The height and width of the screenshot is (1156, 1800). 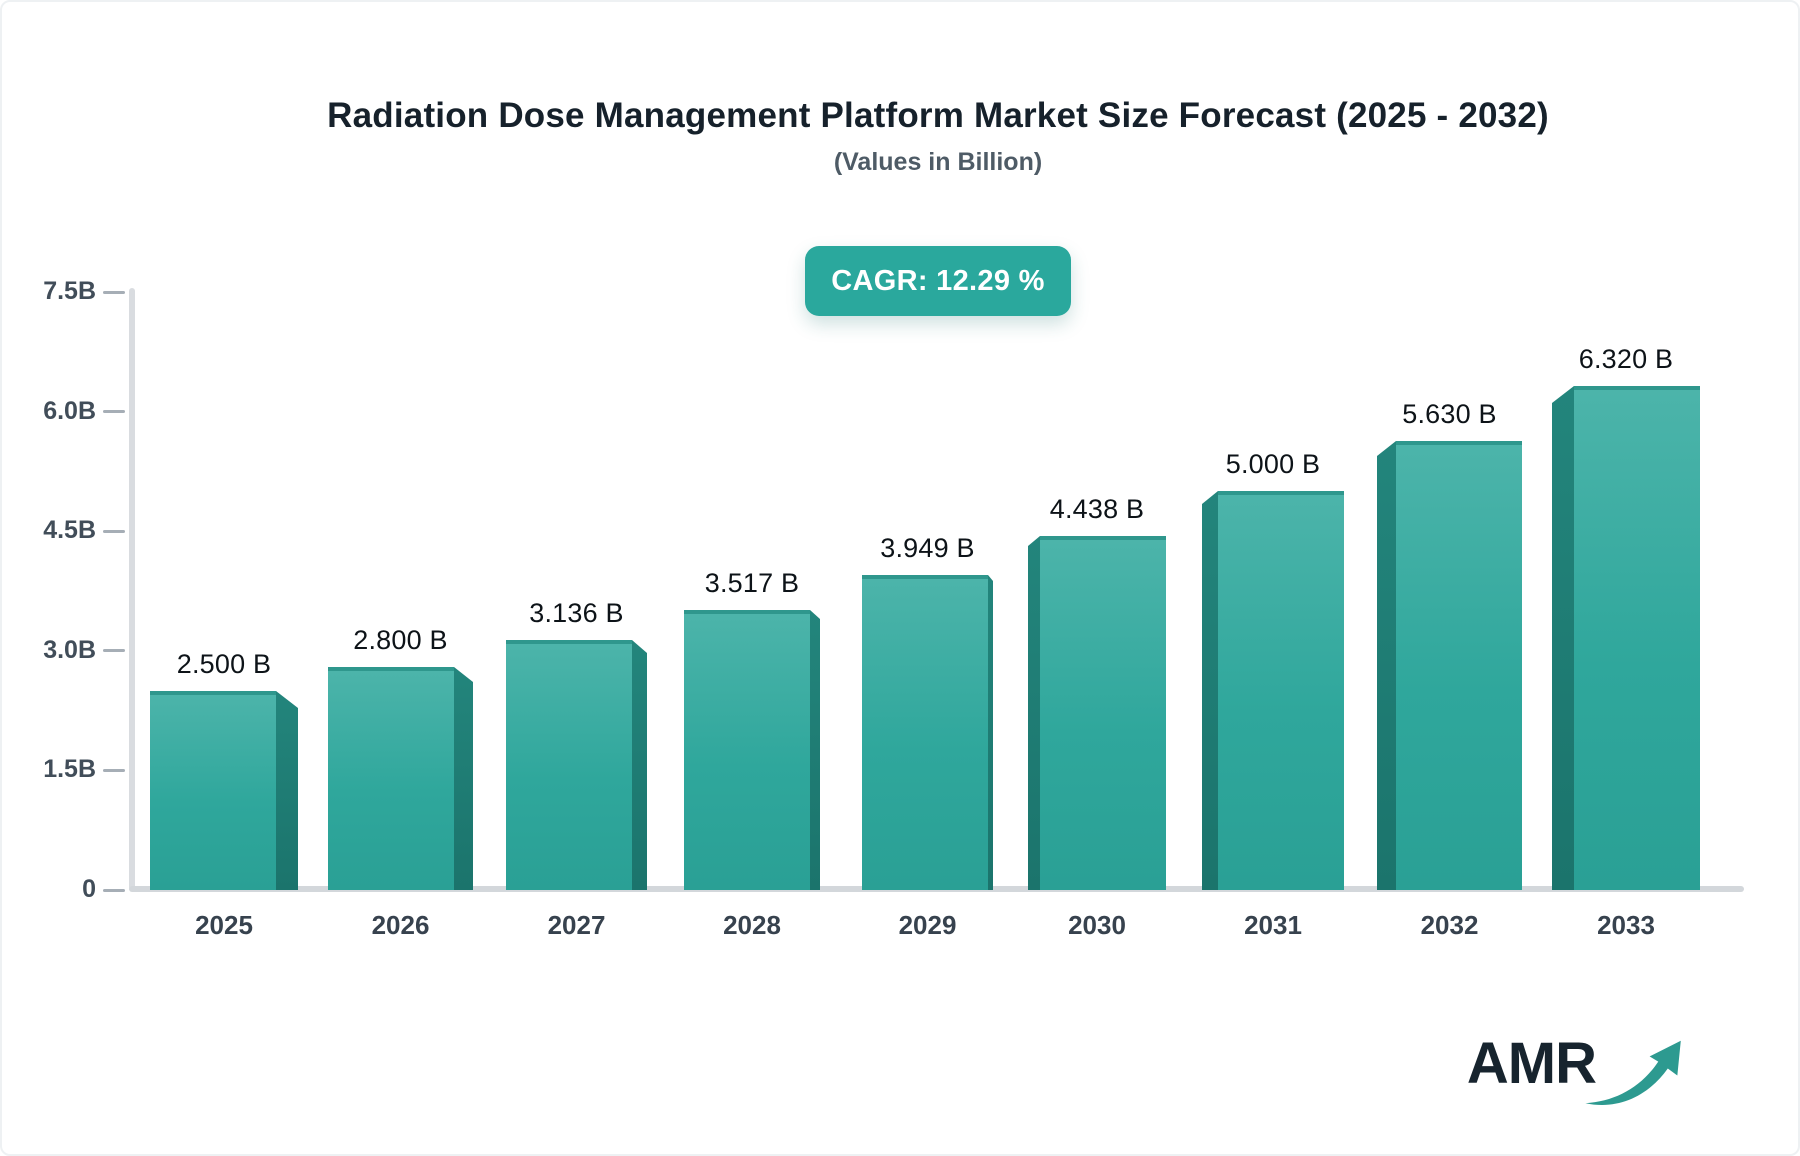 I want to click on bar-side-2025, so click(x=287, y=790).